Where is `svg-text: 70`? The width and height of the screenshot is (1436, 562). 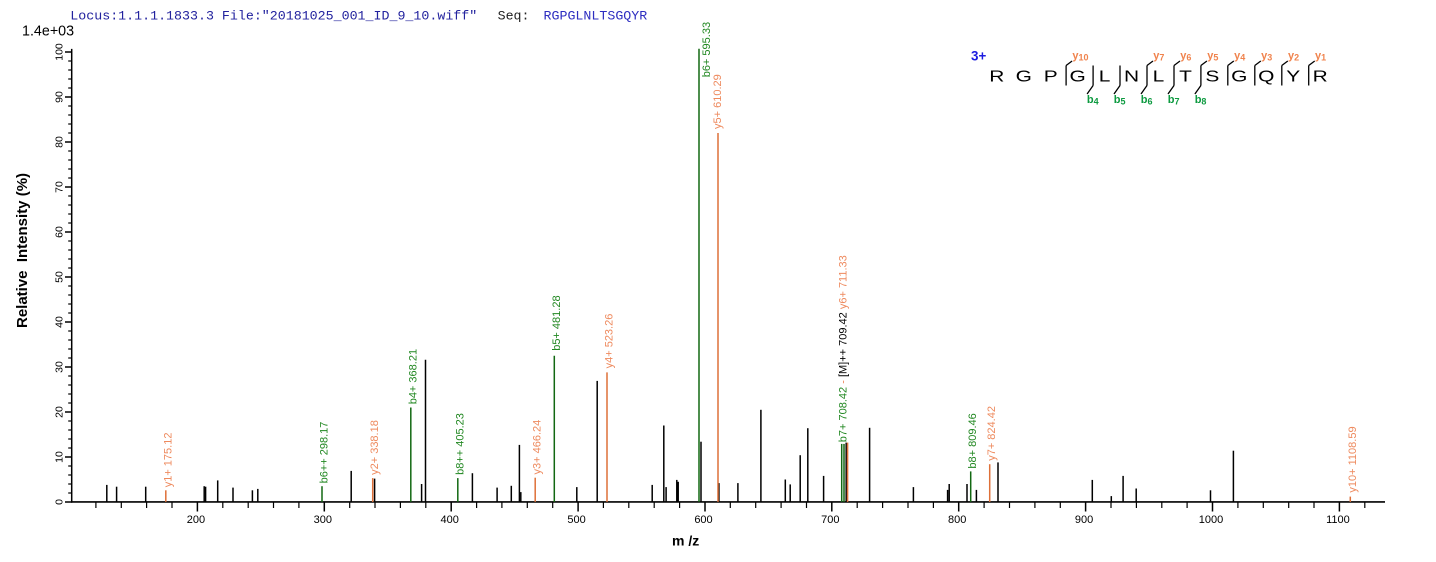
svg-text: 70 is located at coordinates (60, 187).